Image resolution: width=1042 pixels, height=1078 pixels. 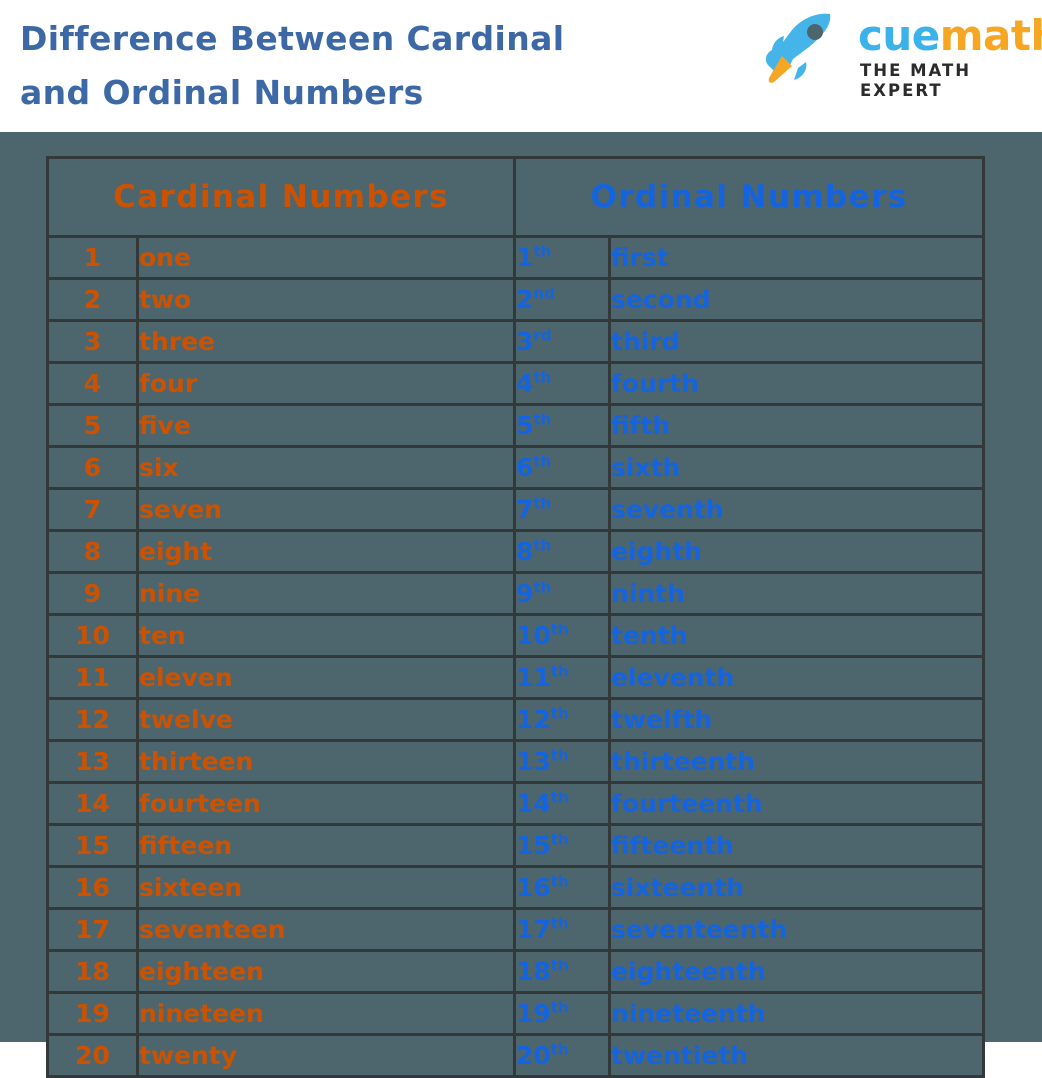 I want to click on cell-ordinal-number: 6th, so click(x=562, y=467).